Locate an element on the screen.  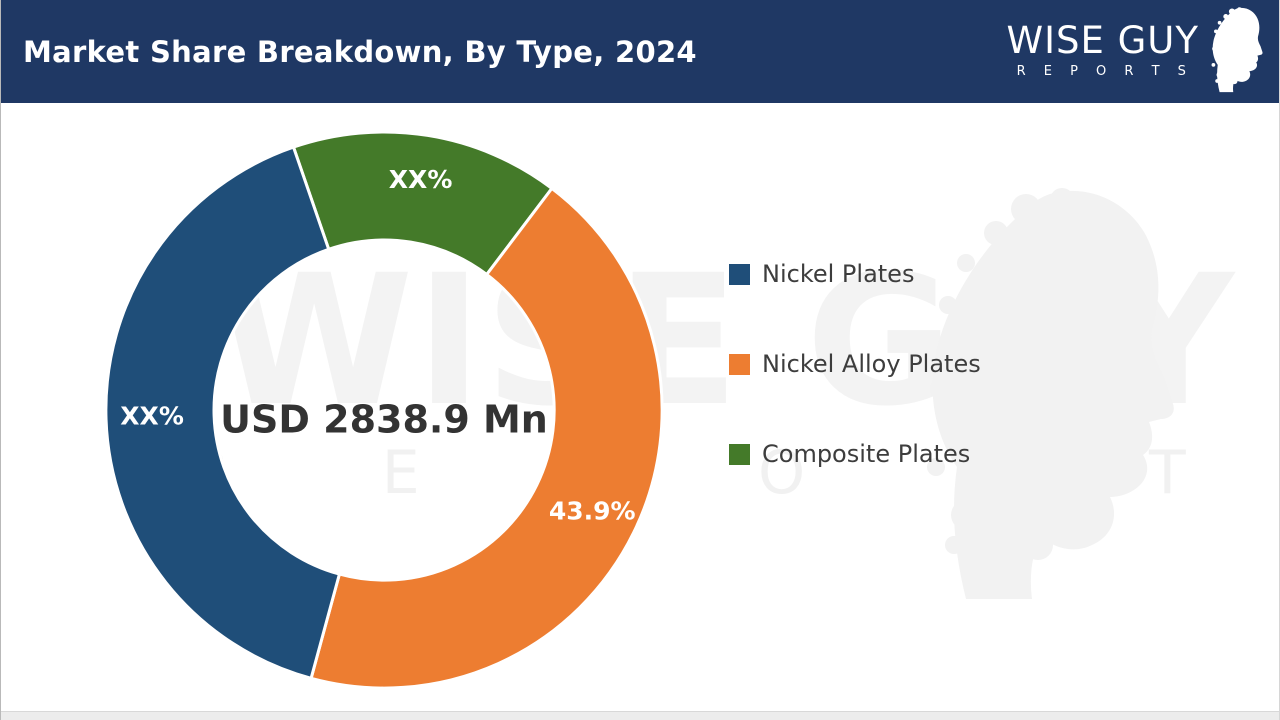
legend-item-composite-plates: Composite Plates is located at coordinates (855, 454).